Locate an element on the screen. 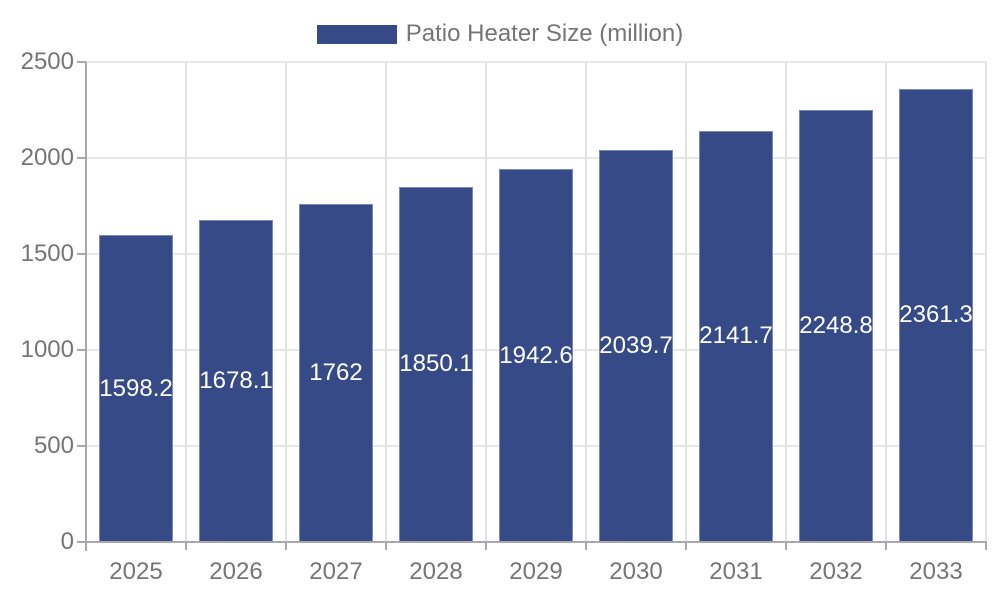 The width and height of the screenshot is (1000, 600). x-axis-label: 2033 is located at coordinates (936, 571).